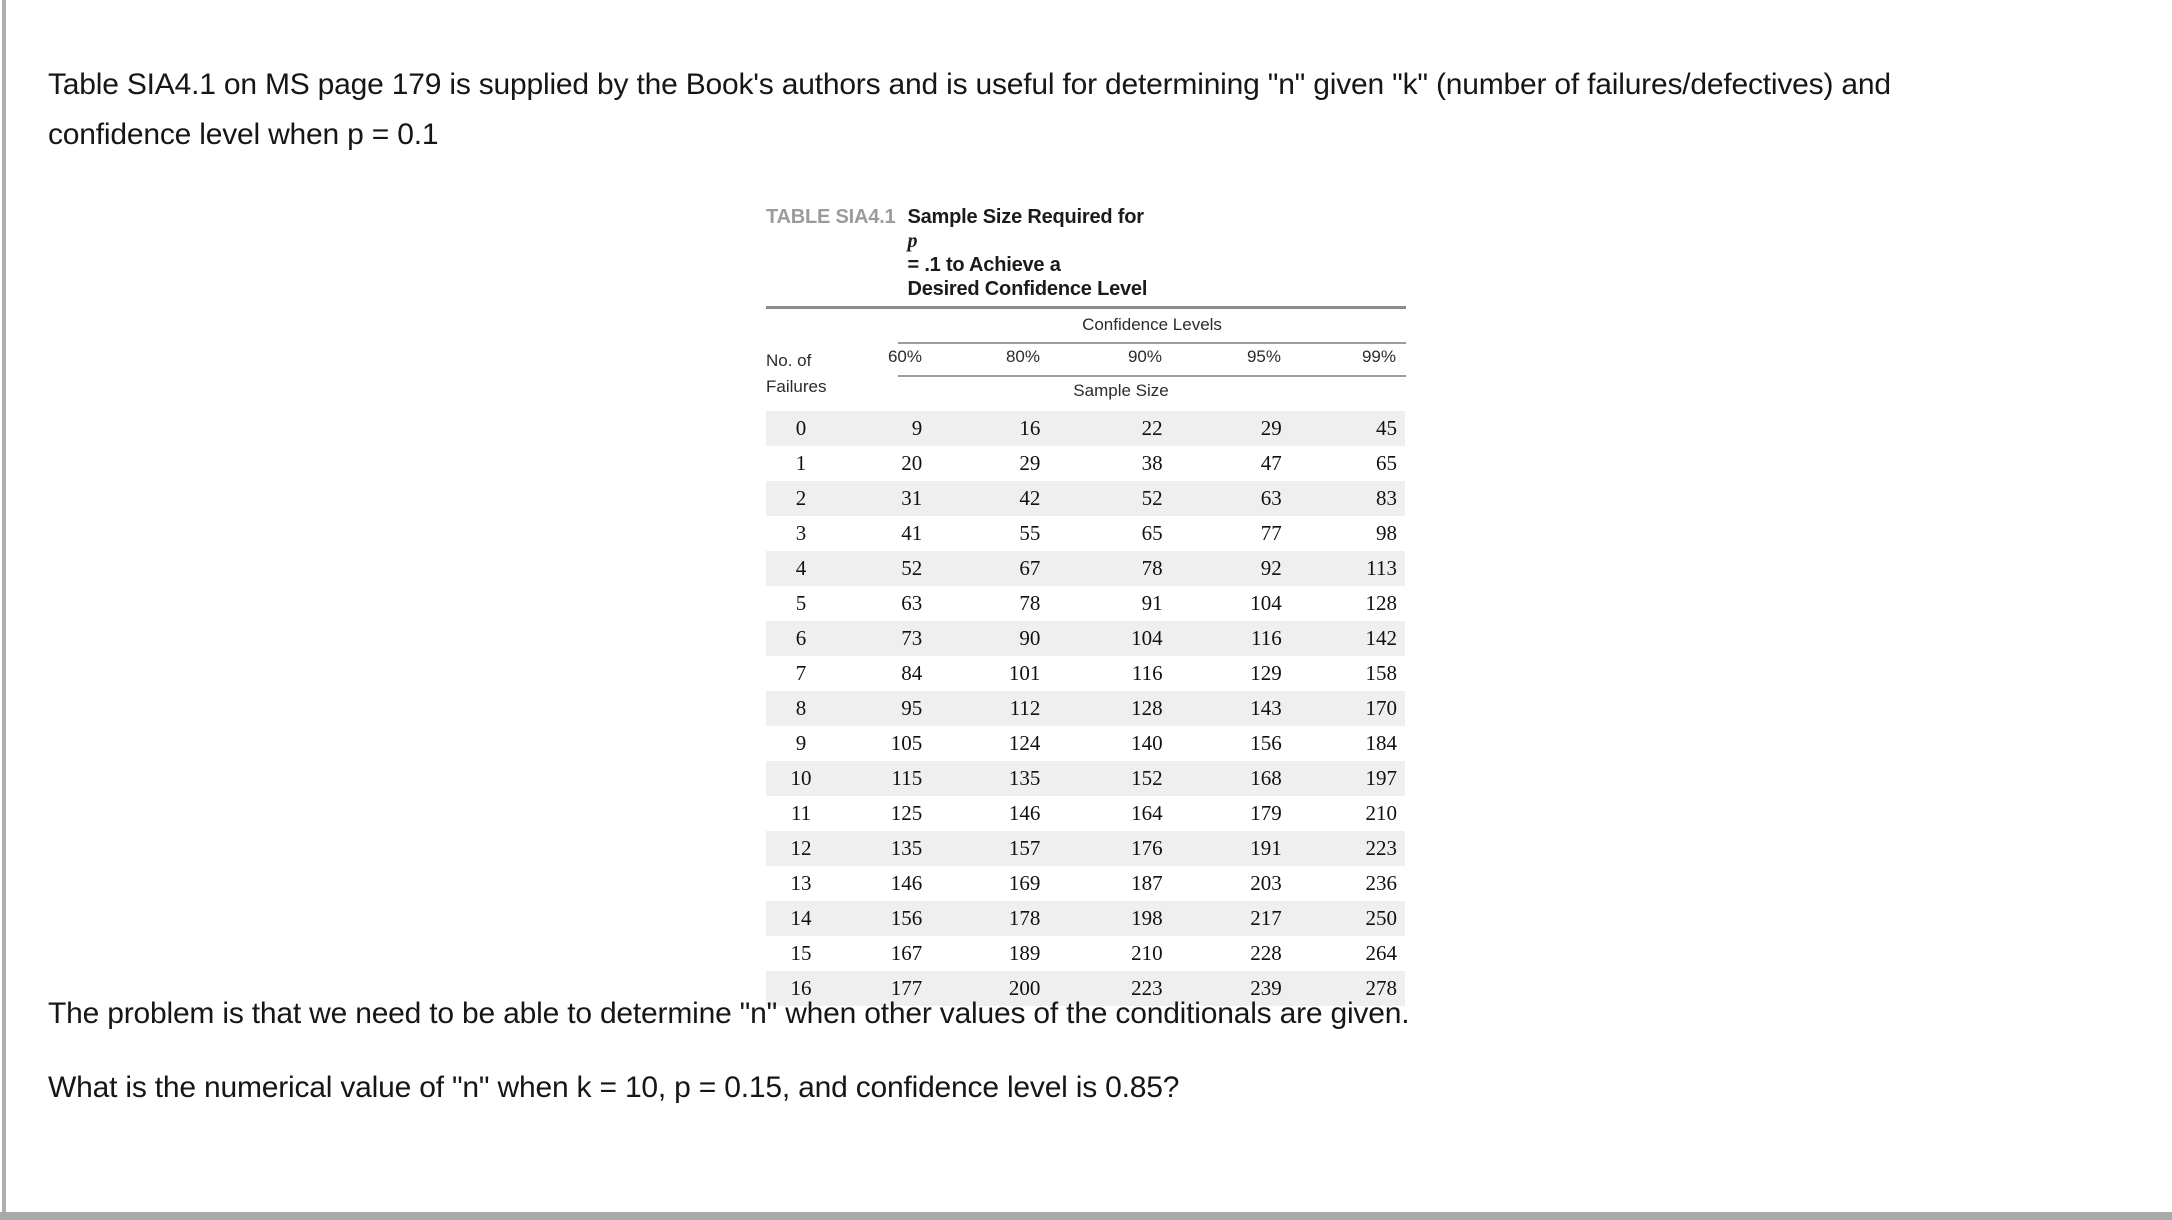 This screenshot has height=1220, width=2172. I want to click on sample-size-cell: 9, so click(917, 428).